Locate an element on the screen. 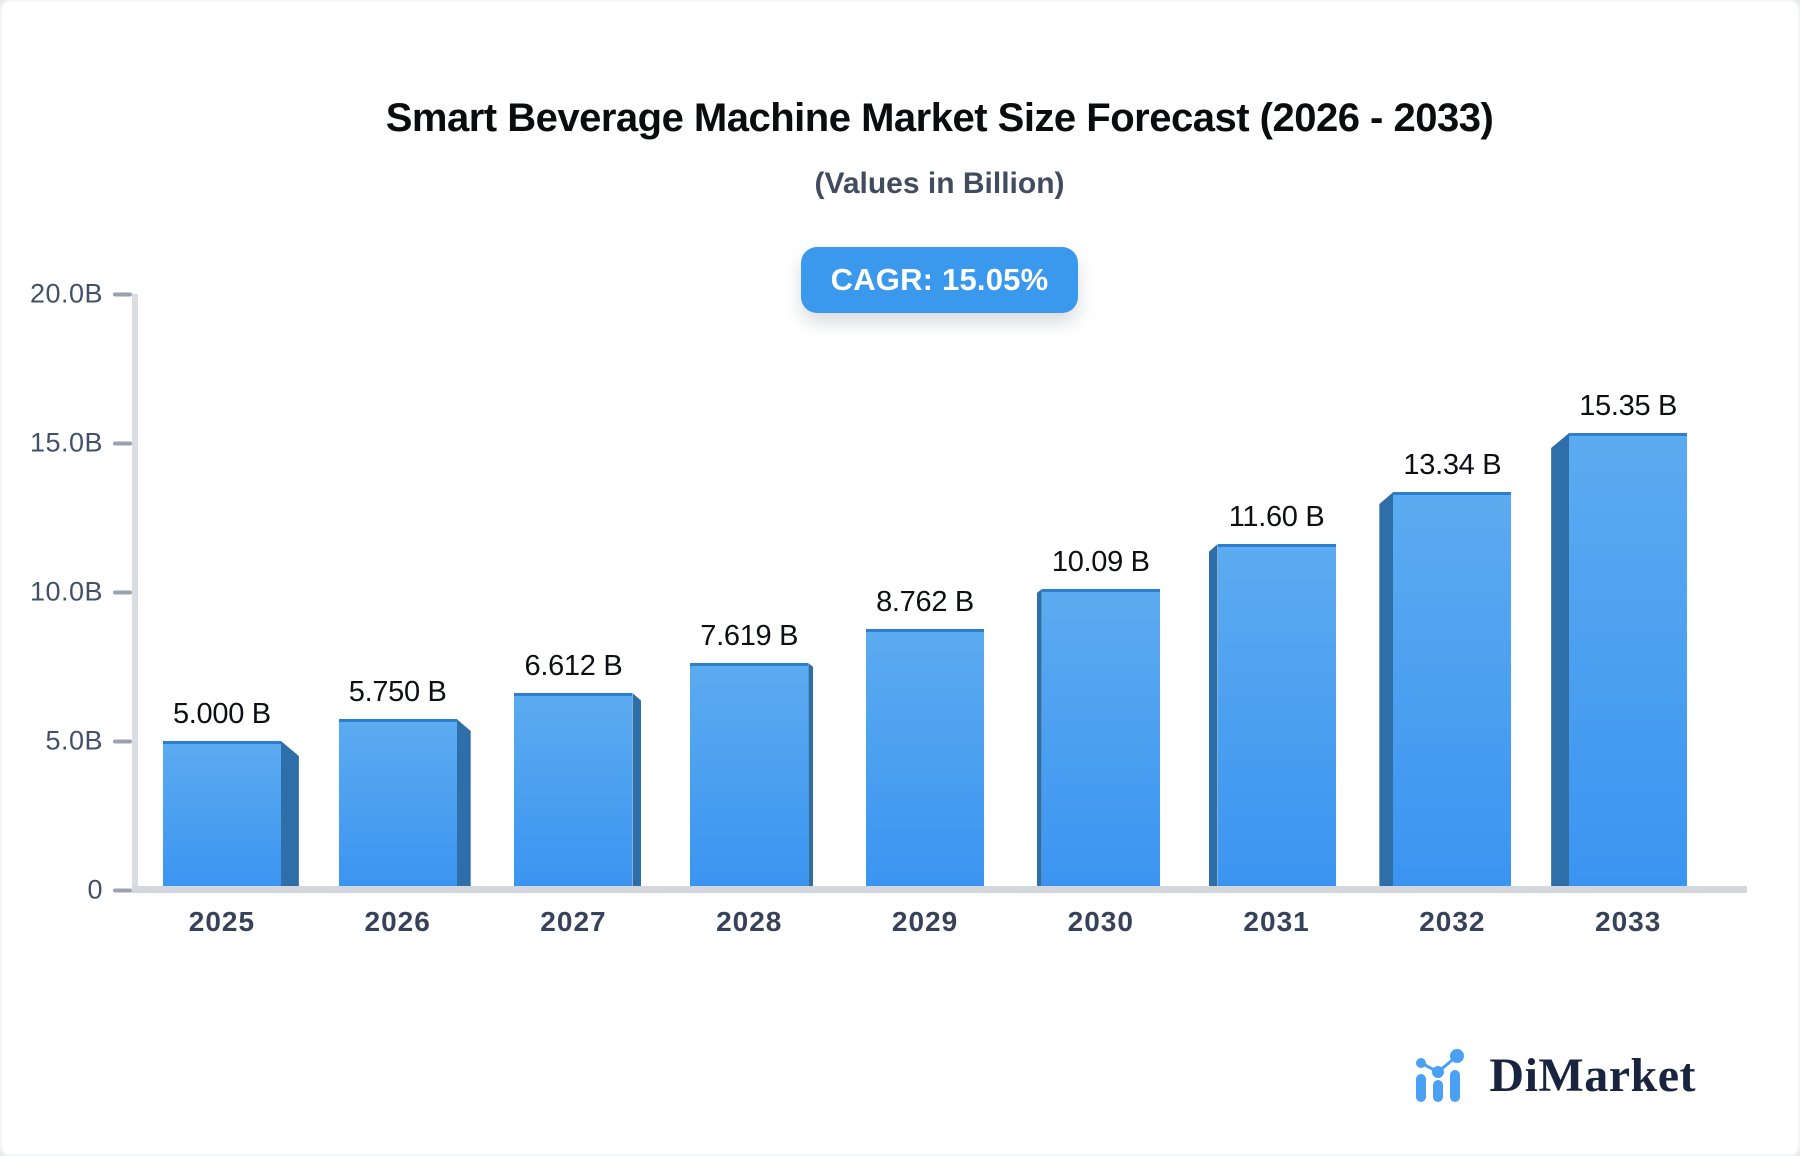  bar-2029: 8.762 B is located at coordinates (925, 738).